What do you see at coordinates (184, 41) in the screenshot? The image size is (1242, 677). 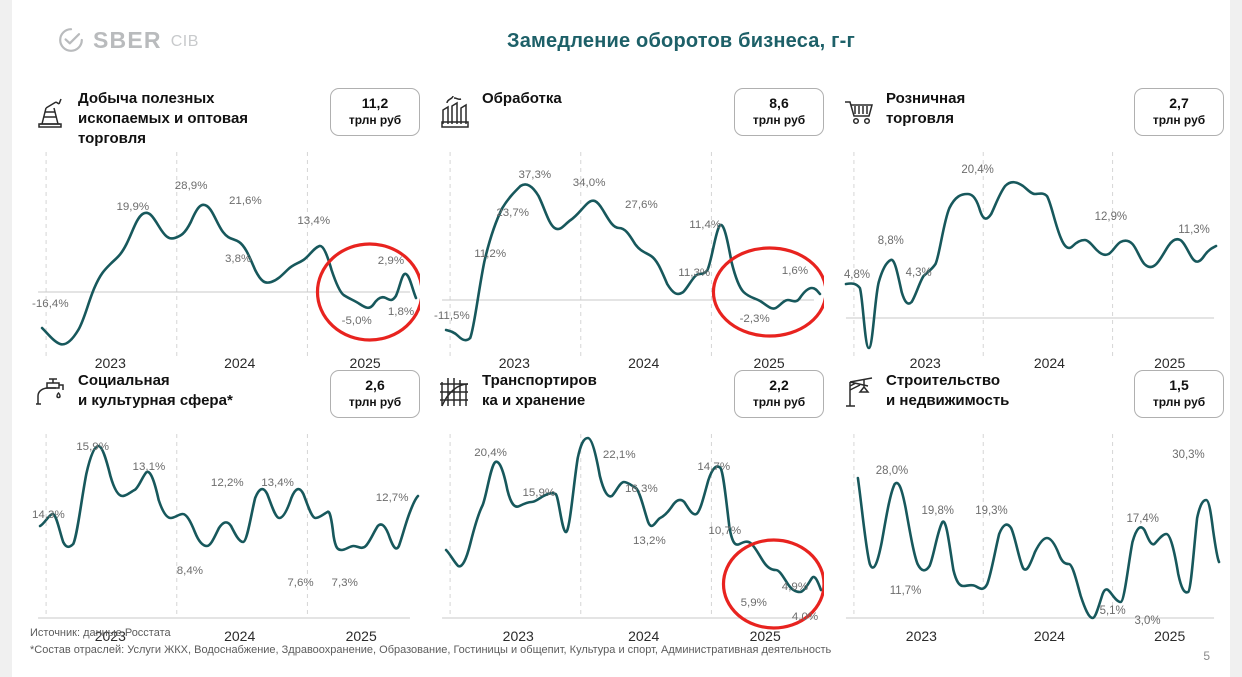 I see `brand-sub: CIB` at bounding box center [184, 41].